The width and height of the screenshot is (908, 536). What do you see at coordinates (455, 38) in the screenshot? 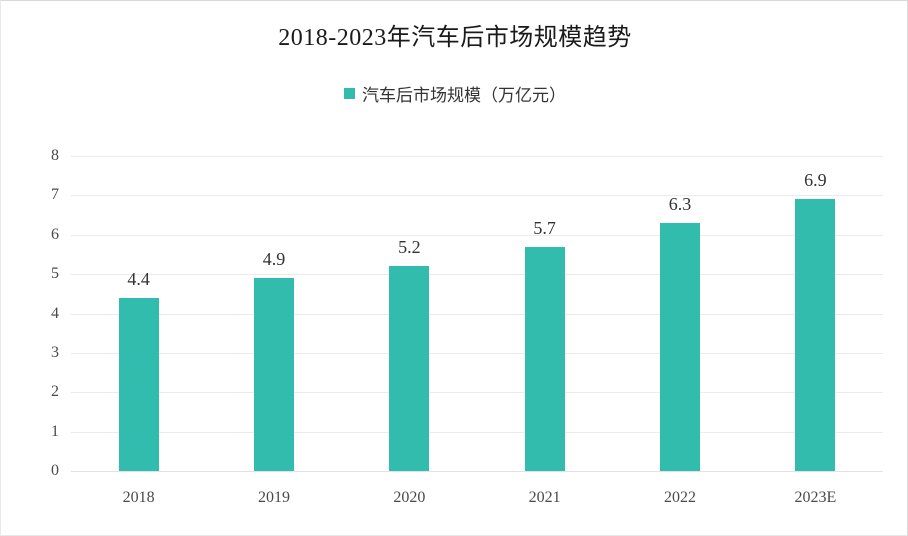
I see `chart-title: 2018-2023年汽车后市场规模趋势` at bounding box center [455, 38].